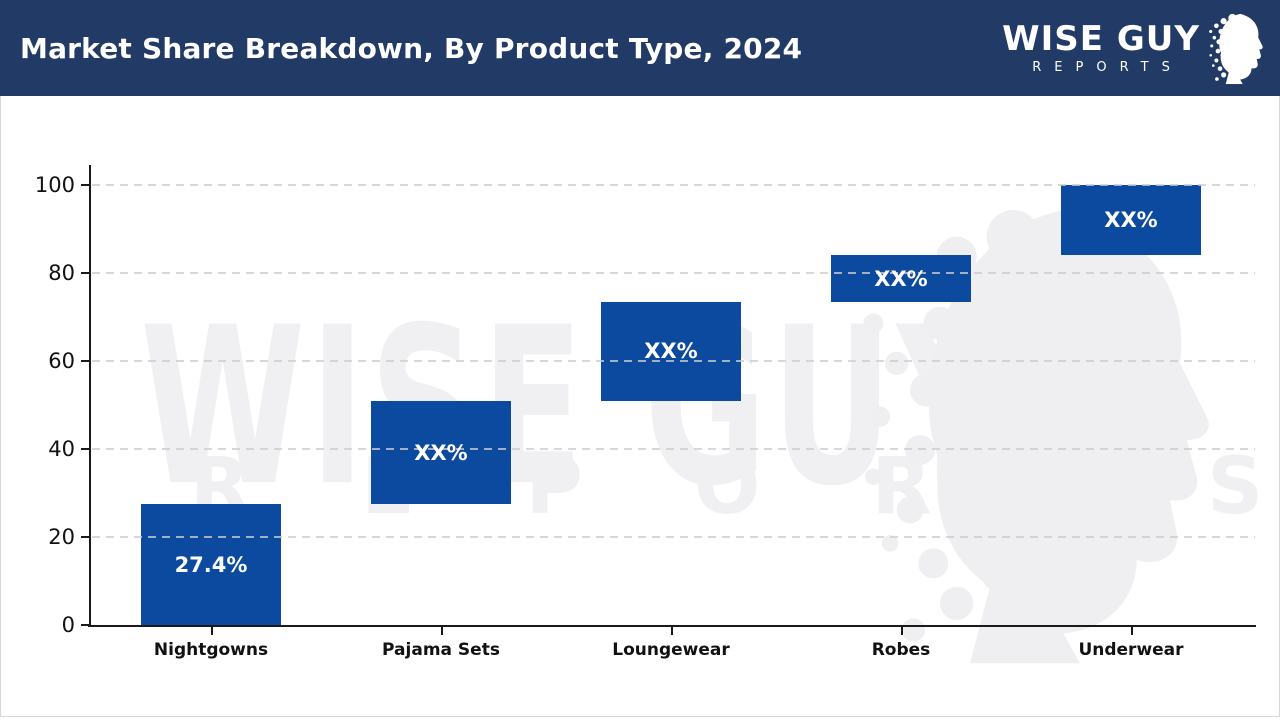 The image size is (1280, 720). Describe the element at coordinates (671, 650) in the screenshot. I see `x-axis-label-3: Loungewear` at that location.